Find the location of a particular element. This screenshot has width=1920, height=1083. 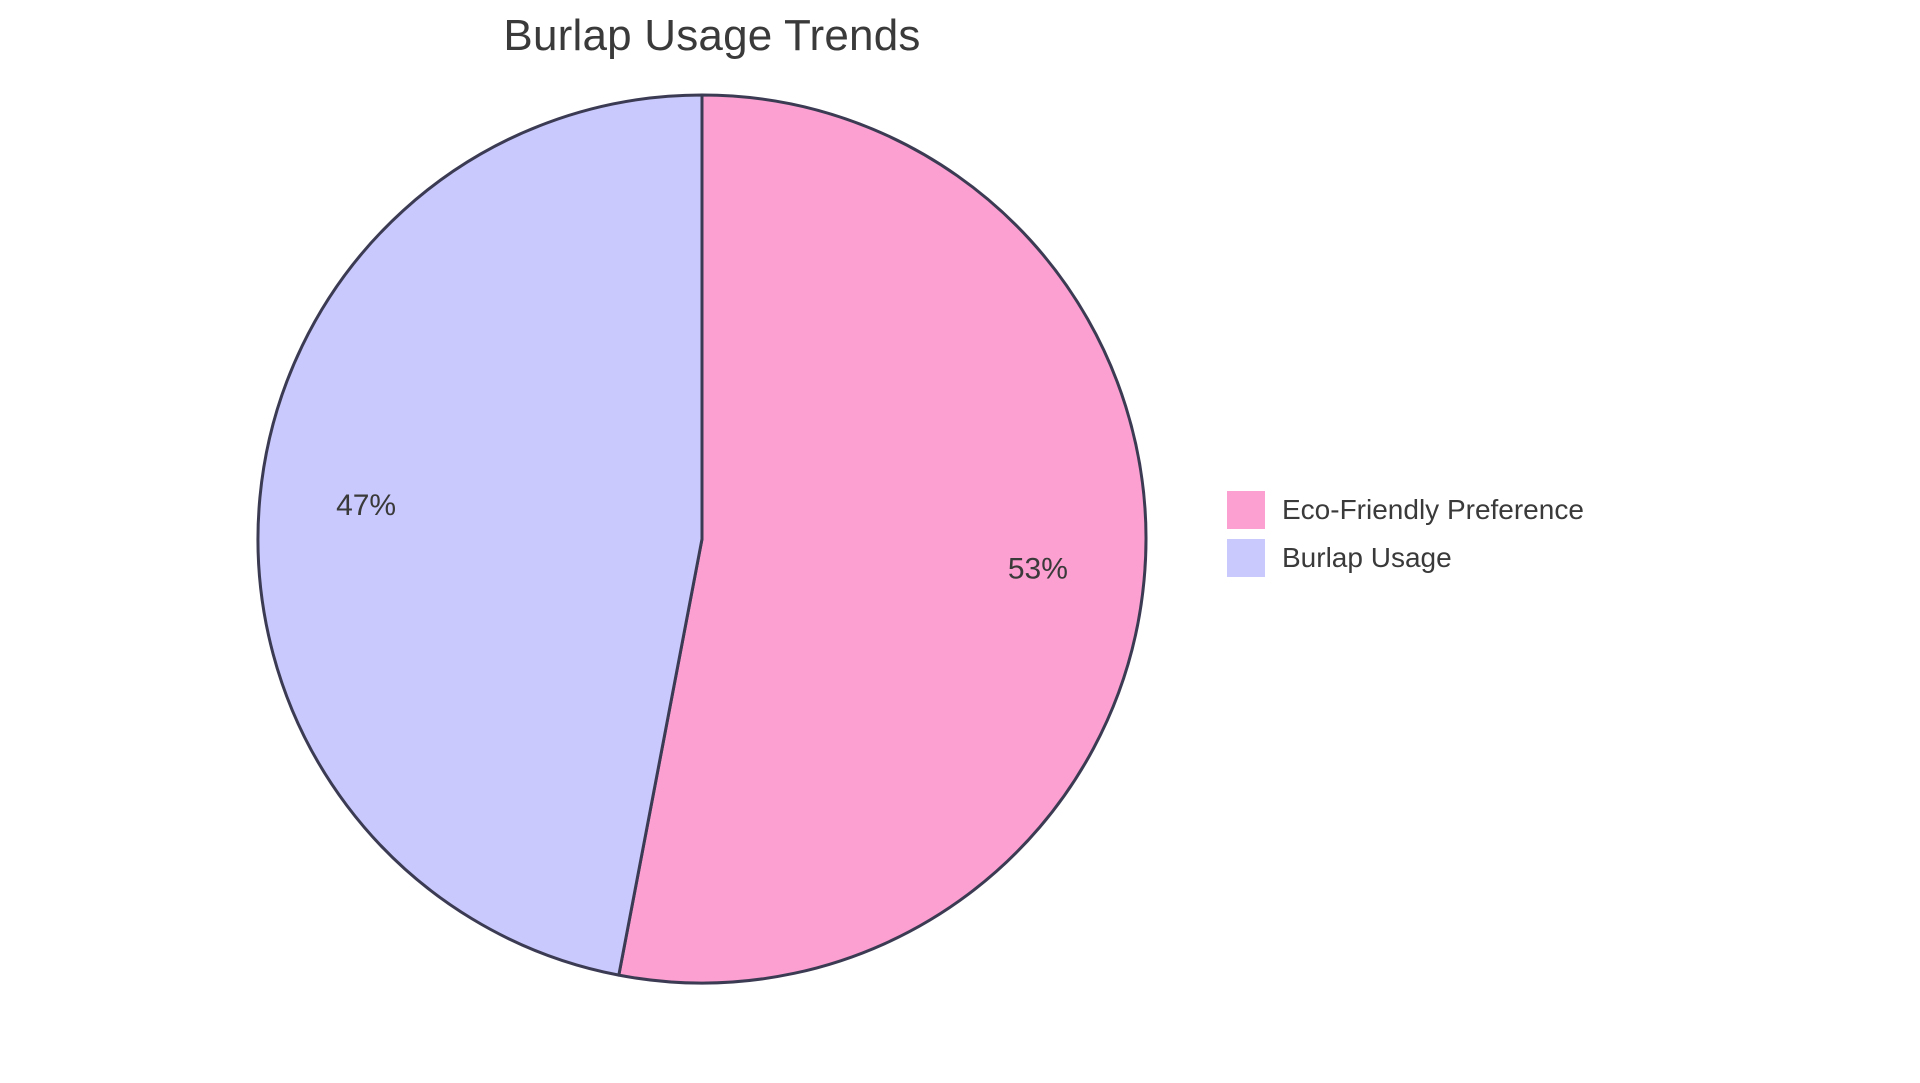

legend-item-eco-friendly-preference: Eco-Friendly Preference is located at coordinates (1405, 510).